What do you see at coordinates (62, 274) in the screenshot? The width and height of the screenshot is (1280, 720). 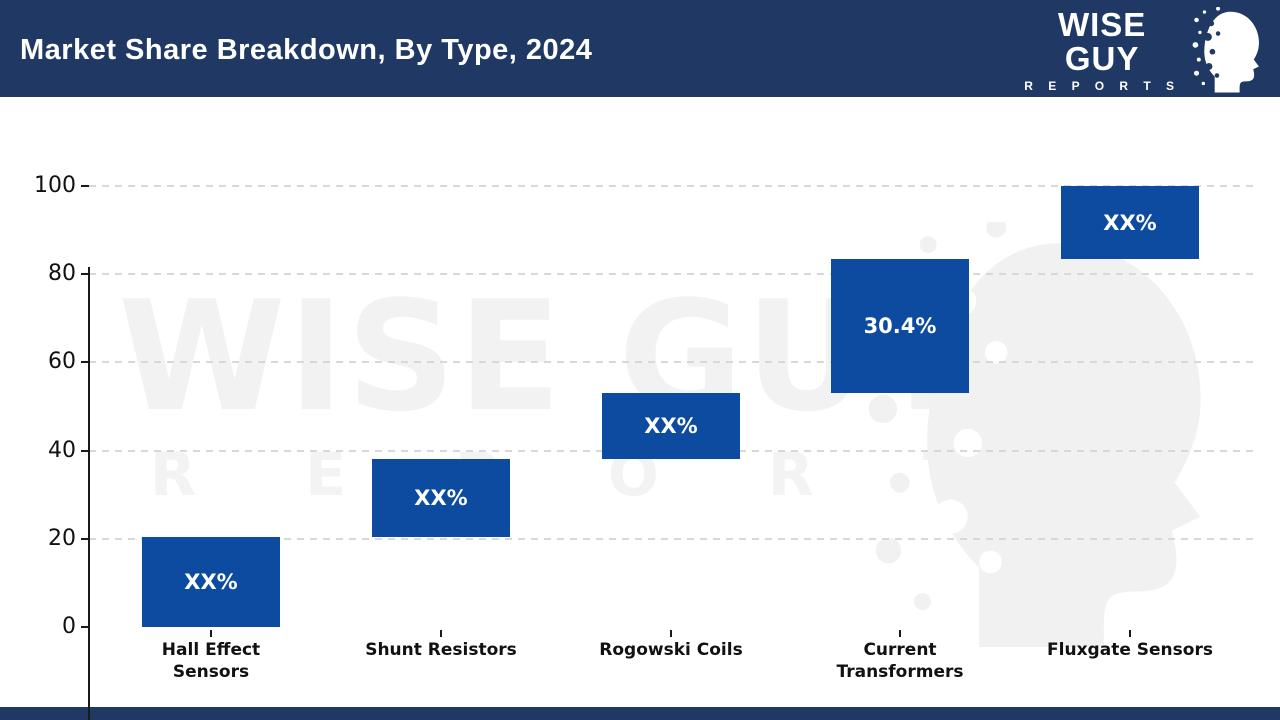 I see `y-tick-label: 80` at bounding box center [62, 274].